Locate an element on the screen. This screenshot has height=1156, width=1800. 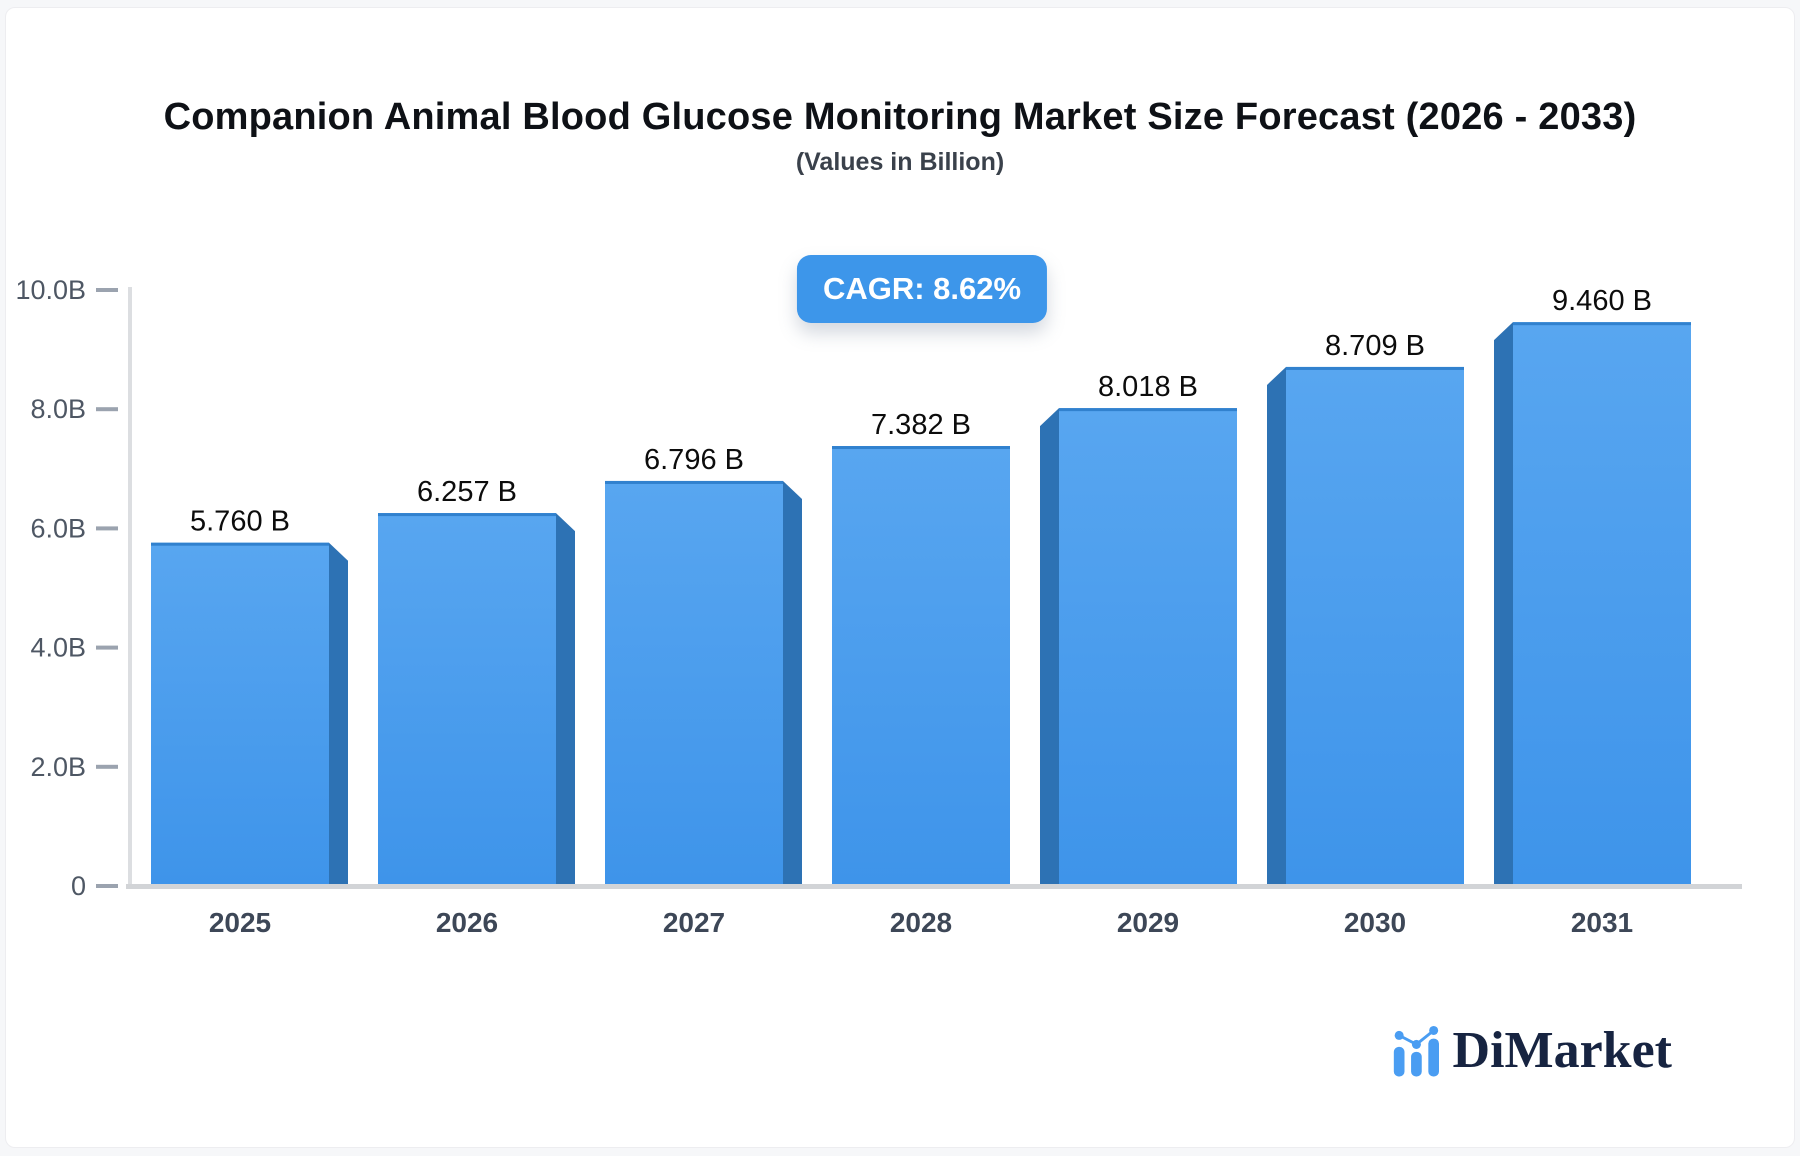
y-tick-label: 8.0B is located at coordinates (58, 409).